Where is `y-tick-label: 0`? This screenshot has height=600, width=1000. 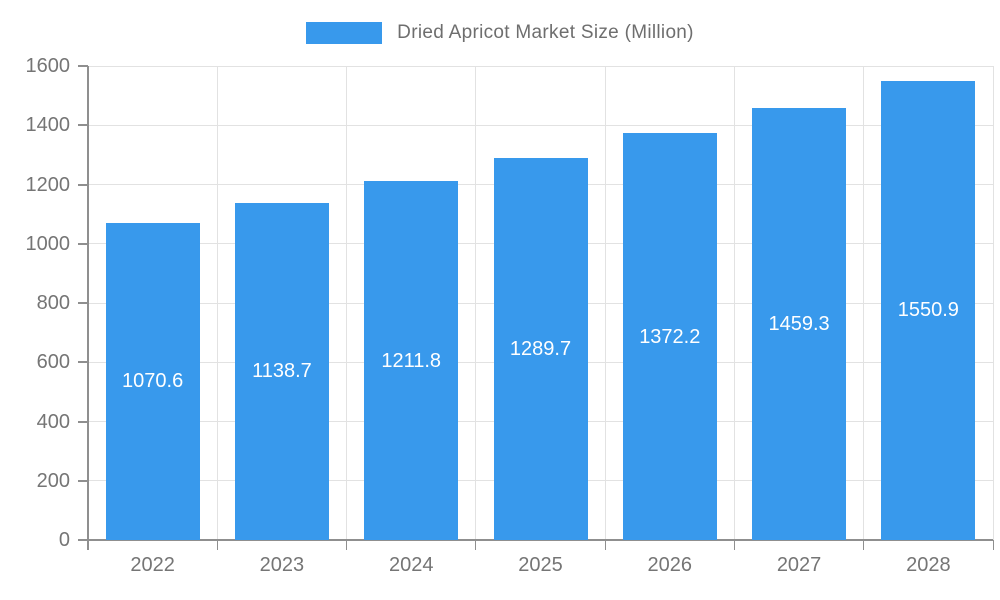 y-tick-label: 0 is located at coordinates (64, 540).